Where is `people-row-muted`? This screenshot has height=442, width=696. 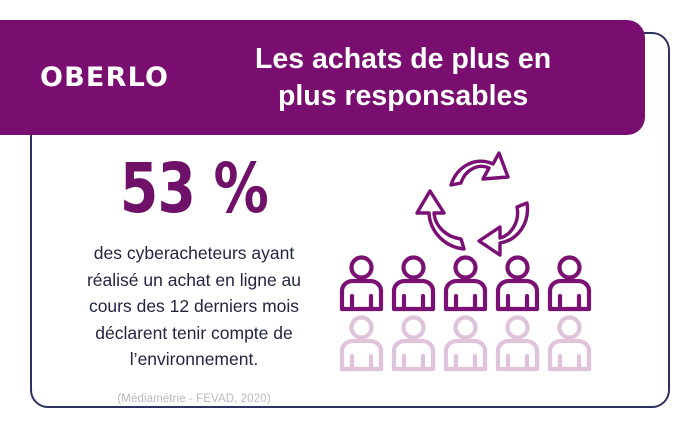
people-row-muted is located at coordinates (467, 343).